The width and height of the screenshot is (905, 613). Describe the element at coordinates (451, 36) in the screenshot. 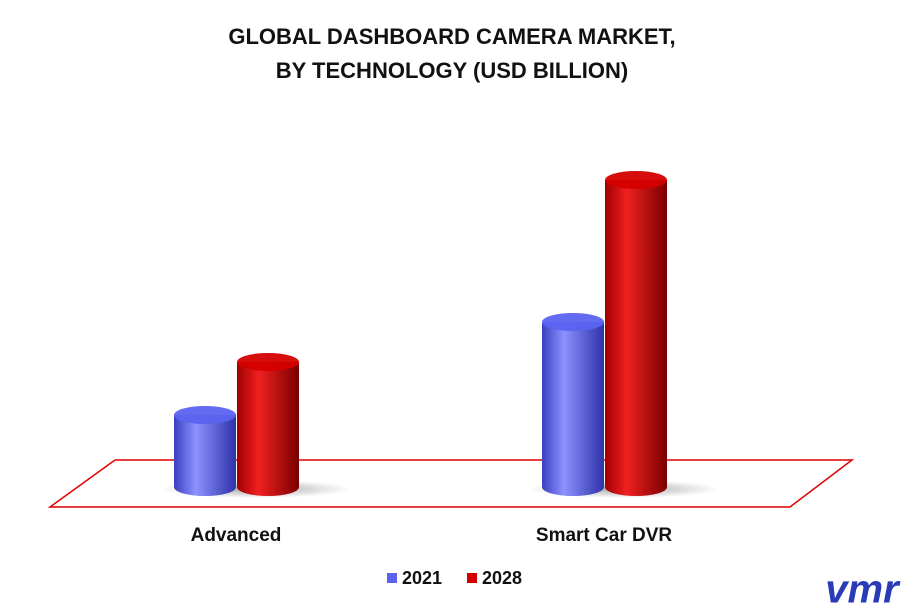

I see `chart-title: GLOBAL DASHBOARD CAMERA MARKET,` at that location.